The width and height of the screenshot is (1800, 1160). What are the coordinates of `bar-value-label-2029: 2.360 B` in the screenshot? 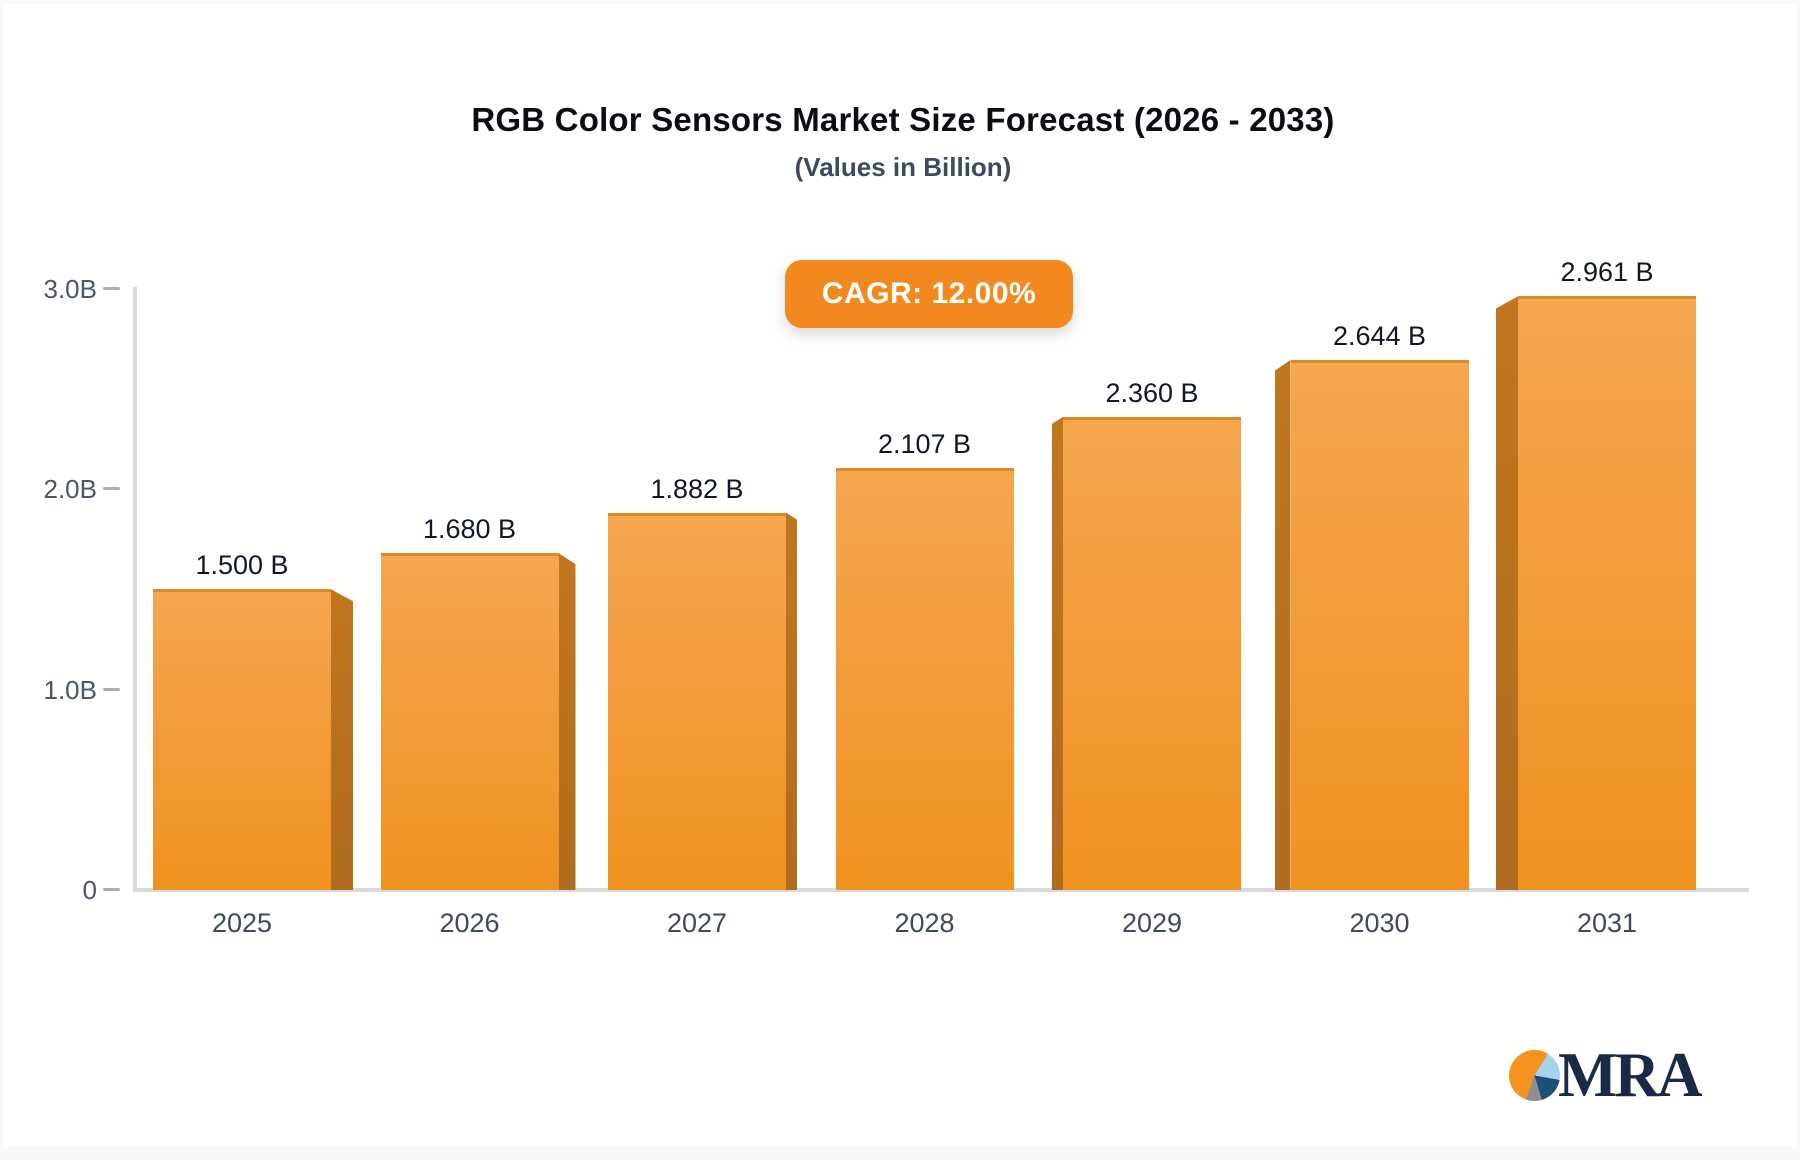 It's located at (1152, 393).